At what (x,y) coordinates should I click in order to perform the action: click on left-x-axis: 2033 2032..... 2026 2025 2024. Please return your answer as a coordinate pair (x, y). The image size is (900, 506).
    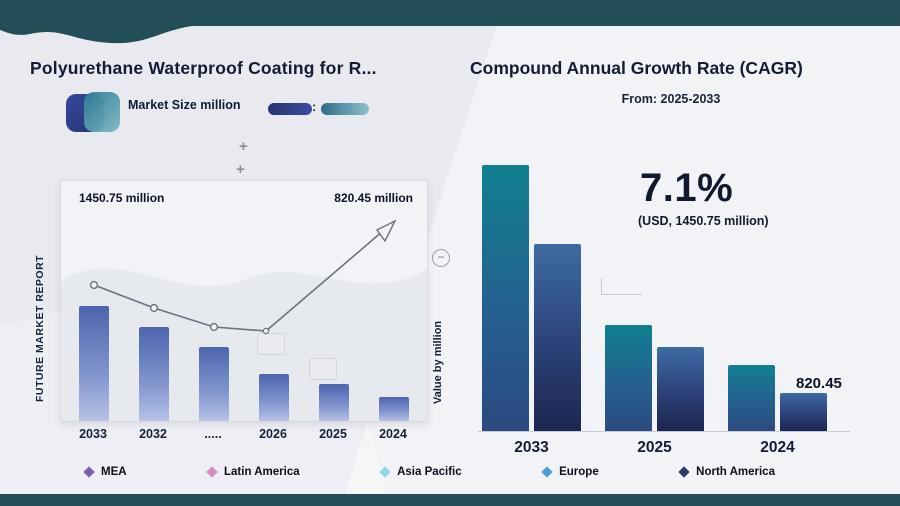
    Looking at the image, I should click on (243, 434).